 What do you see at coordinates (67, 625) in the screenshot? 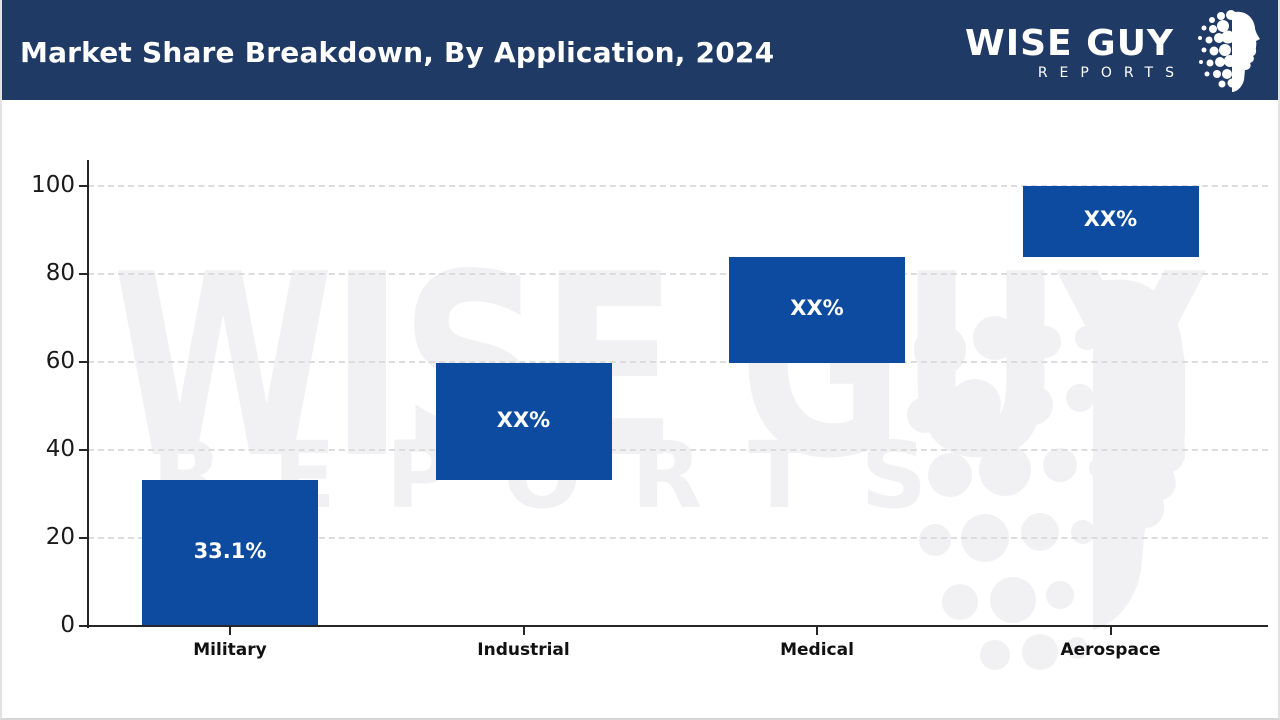
I see `y-axis-tick-label: 0` at bounding box center [67, 625].